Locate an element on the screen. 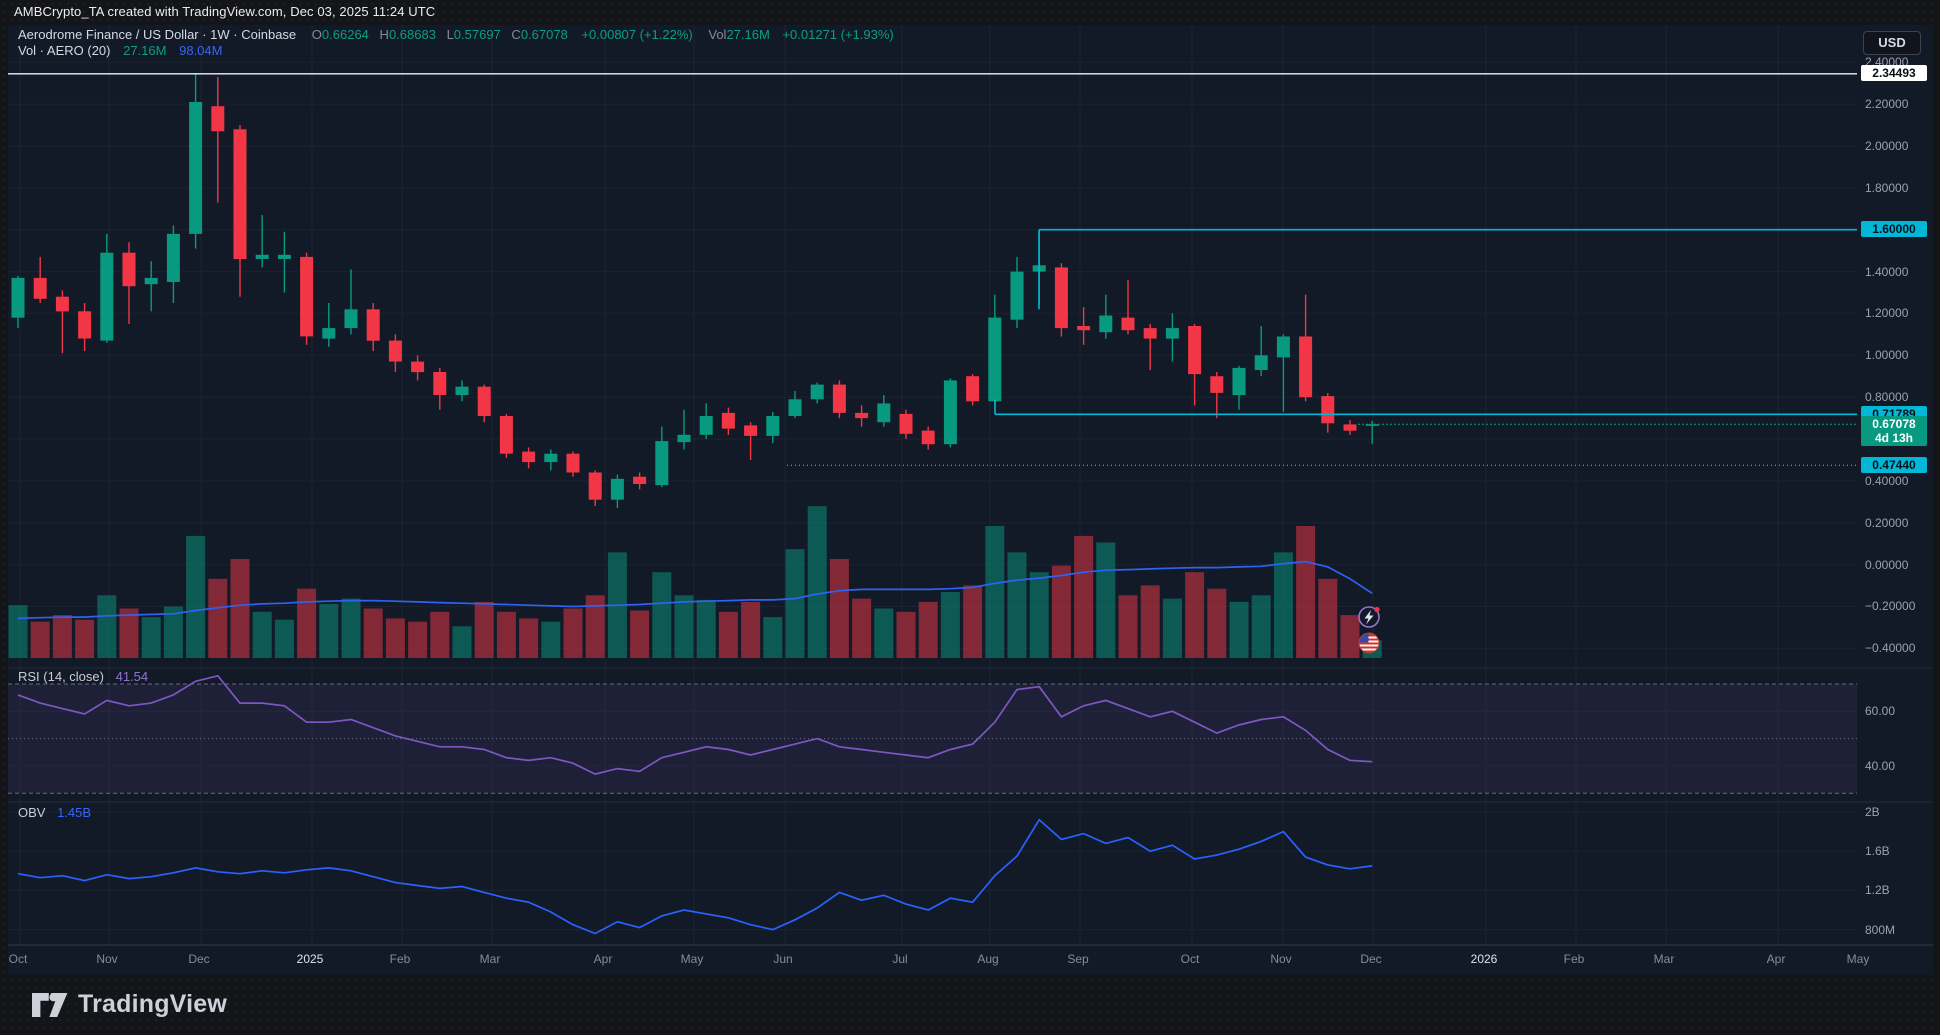 The image size is (1940, 1035). price-level-badge: 2.34493 is located at coordinates (1894, 73).